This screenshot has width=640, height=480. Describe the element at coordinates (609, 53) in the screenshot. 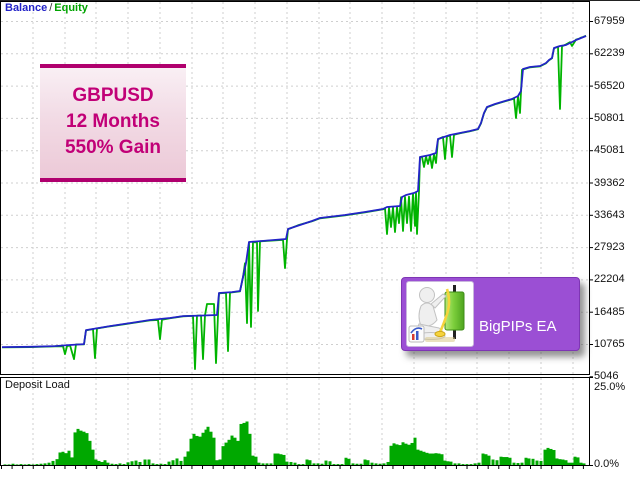

I see `y-axis-label: 62239` at that location.